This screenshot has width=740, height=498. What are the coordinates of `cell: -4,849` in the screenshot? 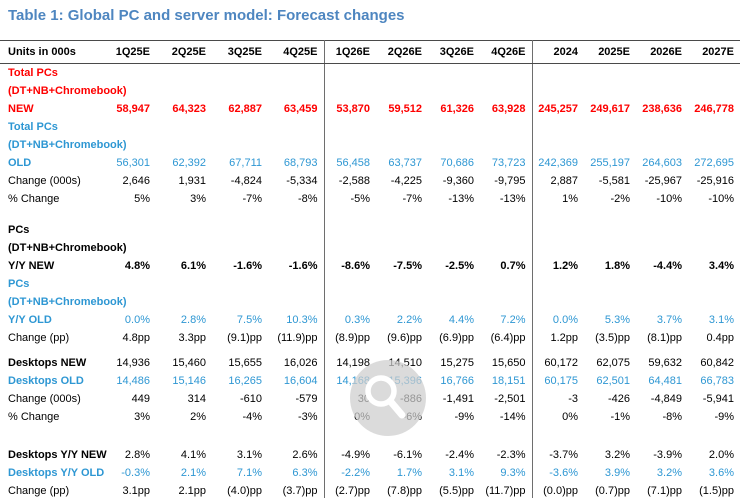 It's located at (666, 399).